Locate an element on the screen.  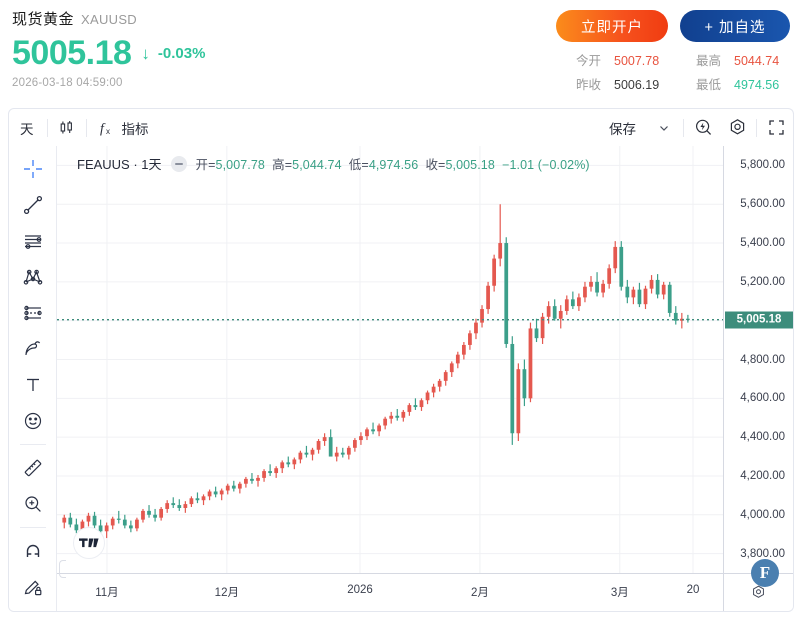
chart-toolbar: 天 f x 指标 is located at coordinates (401, 127).